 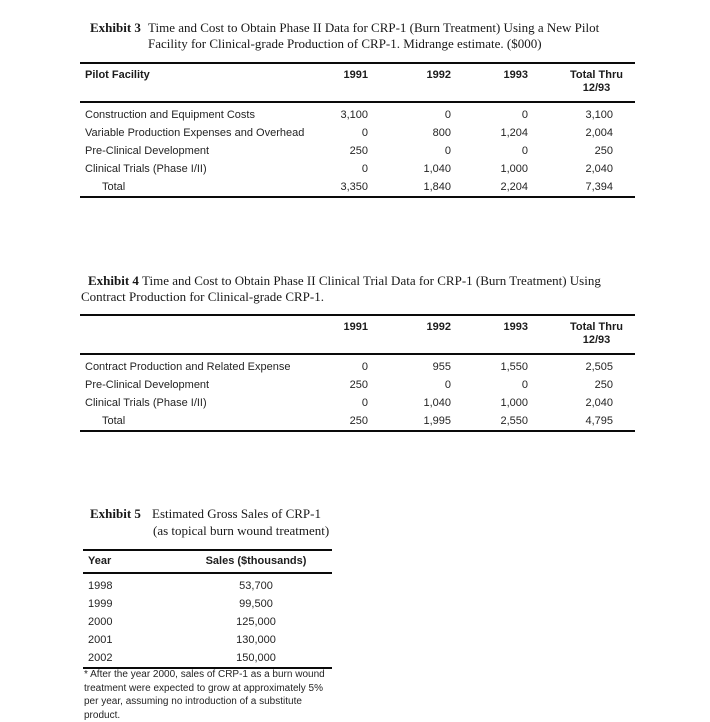 What do you see at coordinates (100, 586) in the screenshot?
I see `cell-year: 1998` at bounding box center [100, 586].